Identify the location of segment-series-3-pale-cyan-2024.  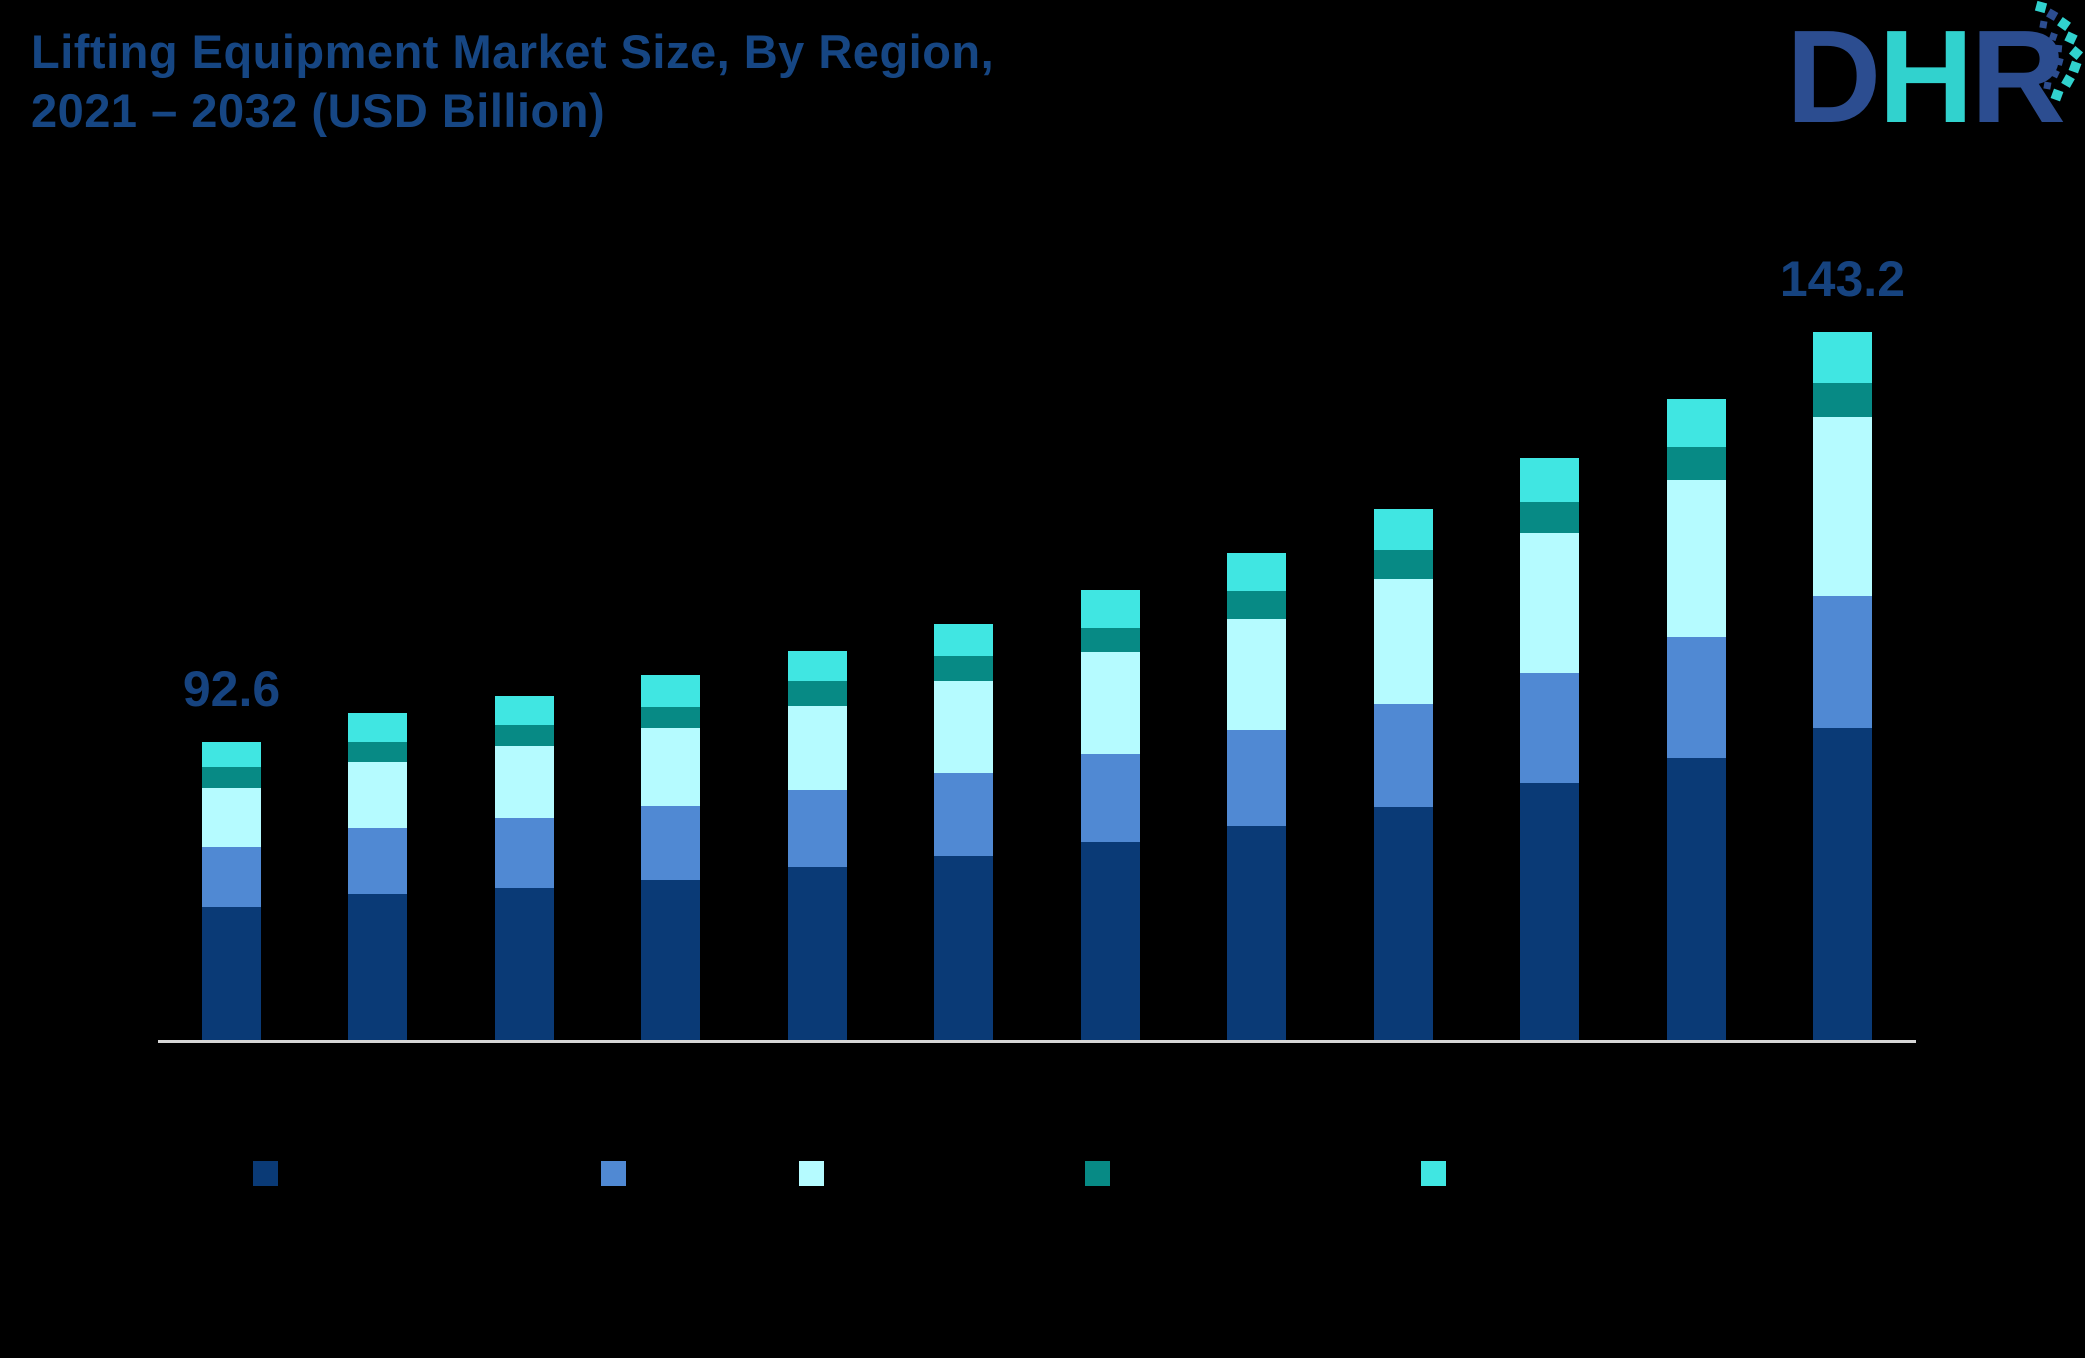
(671, 767).